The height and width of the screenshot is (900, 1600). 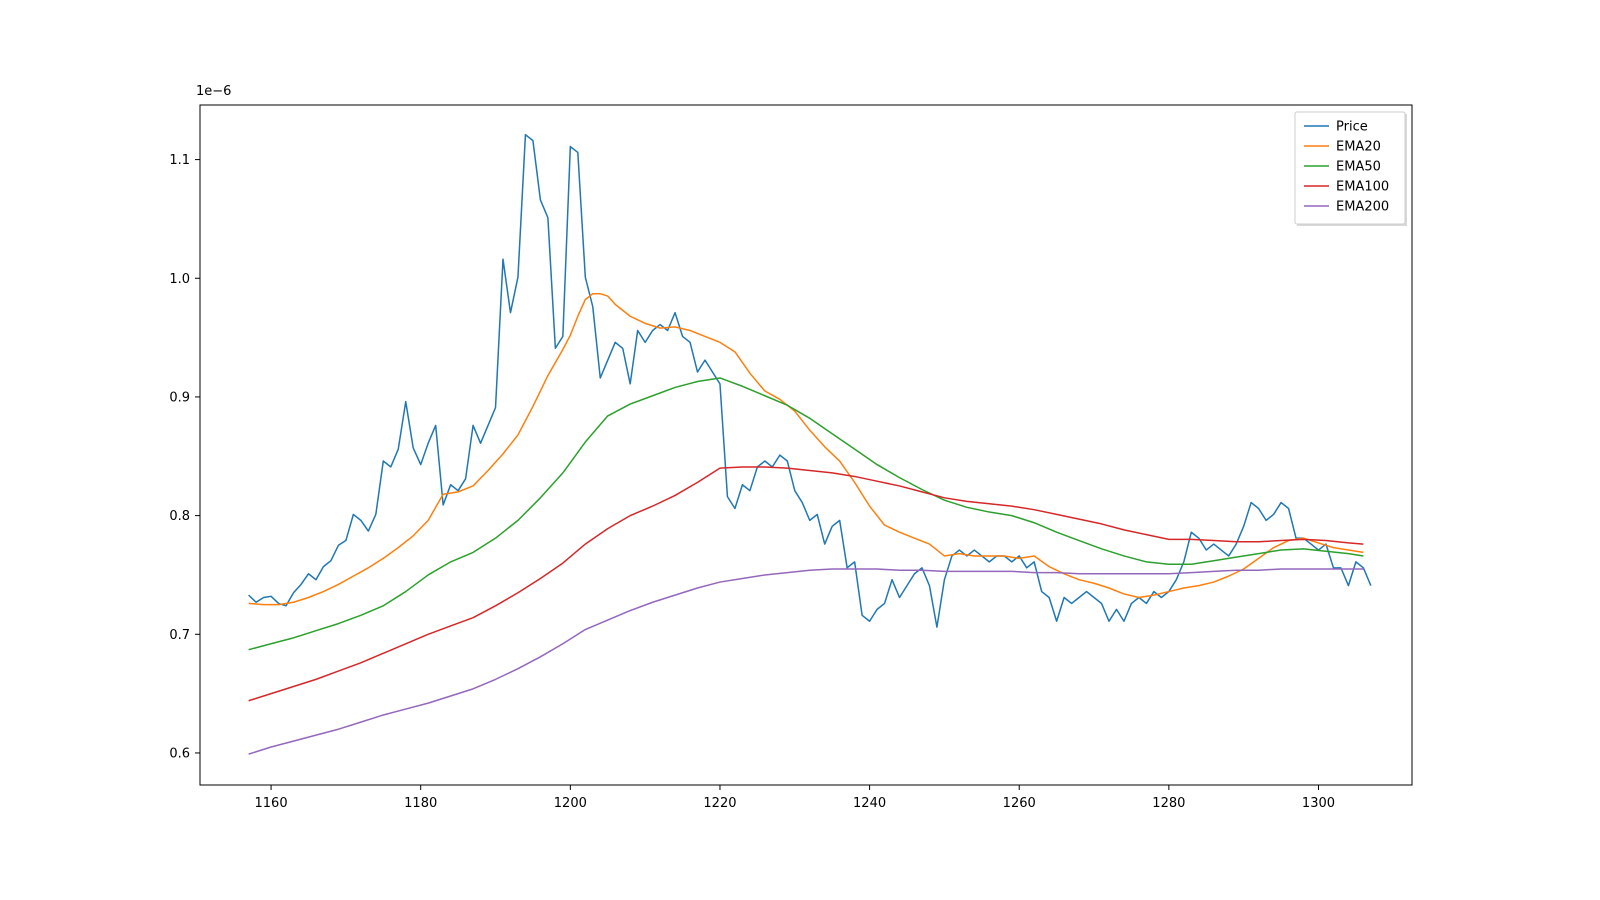 What do you see at coordinates (271, 803) in the screenshot?
I see `x-tick-label: 1160` at bounding box center [271, 803].